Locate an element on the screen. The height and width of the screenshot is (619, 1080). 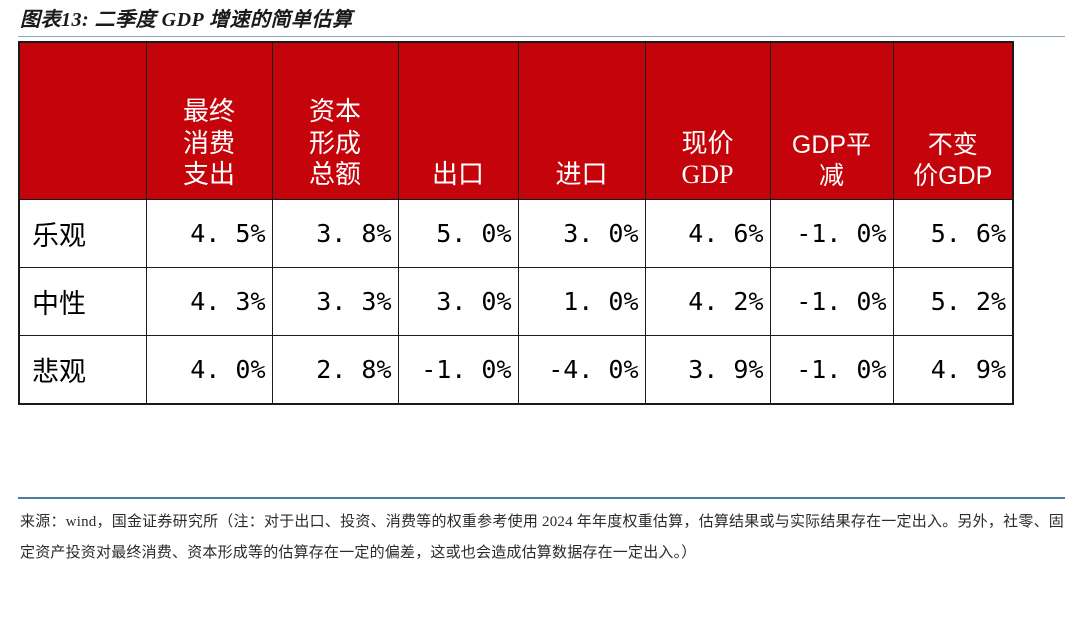
cell-pessimistic-final-consumption: 4. 0% is located at coordinates (209, 370).